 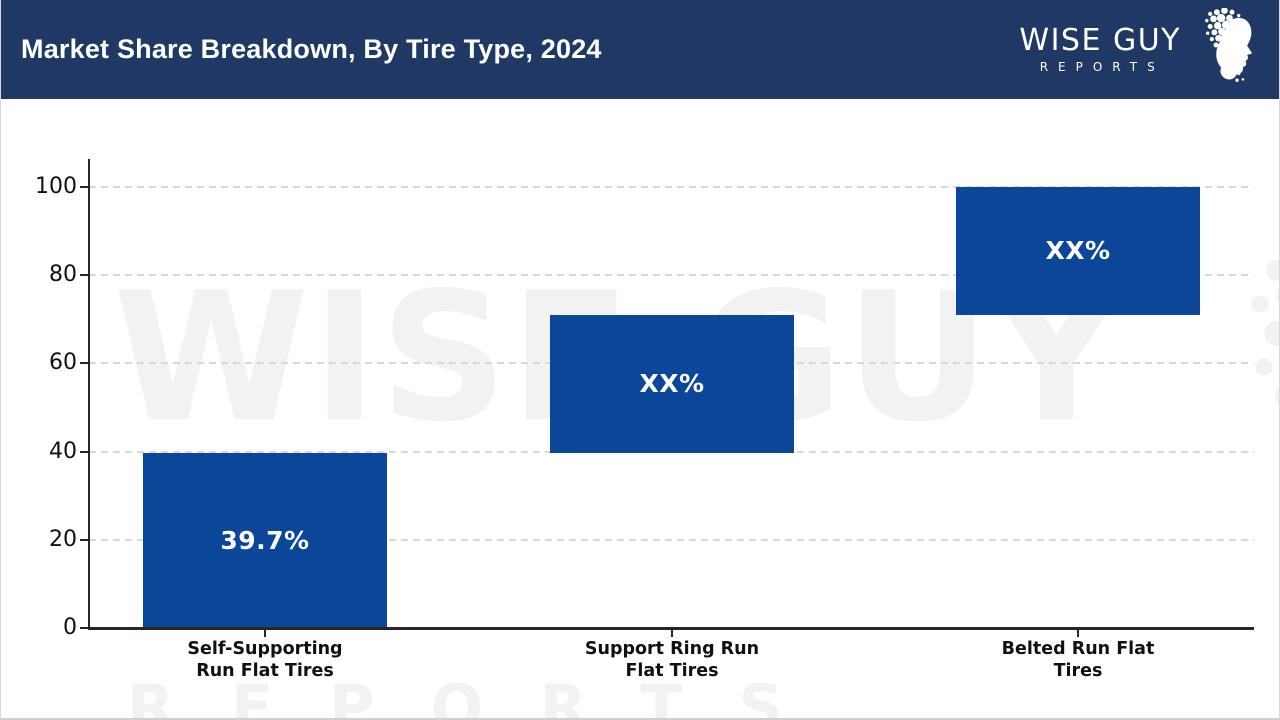 I want to click on y-tick-label: 60, so click(x=63, y=363).